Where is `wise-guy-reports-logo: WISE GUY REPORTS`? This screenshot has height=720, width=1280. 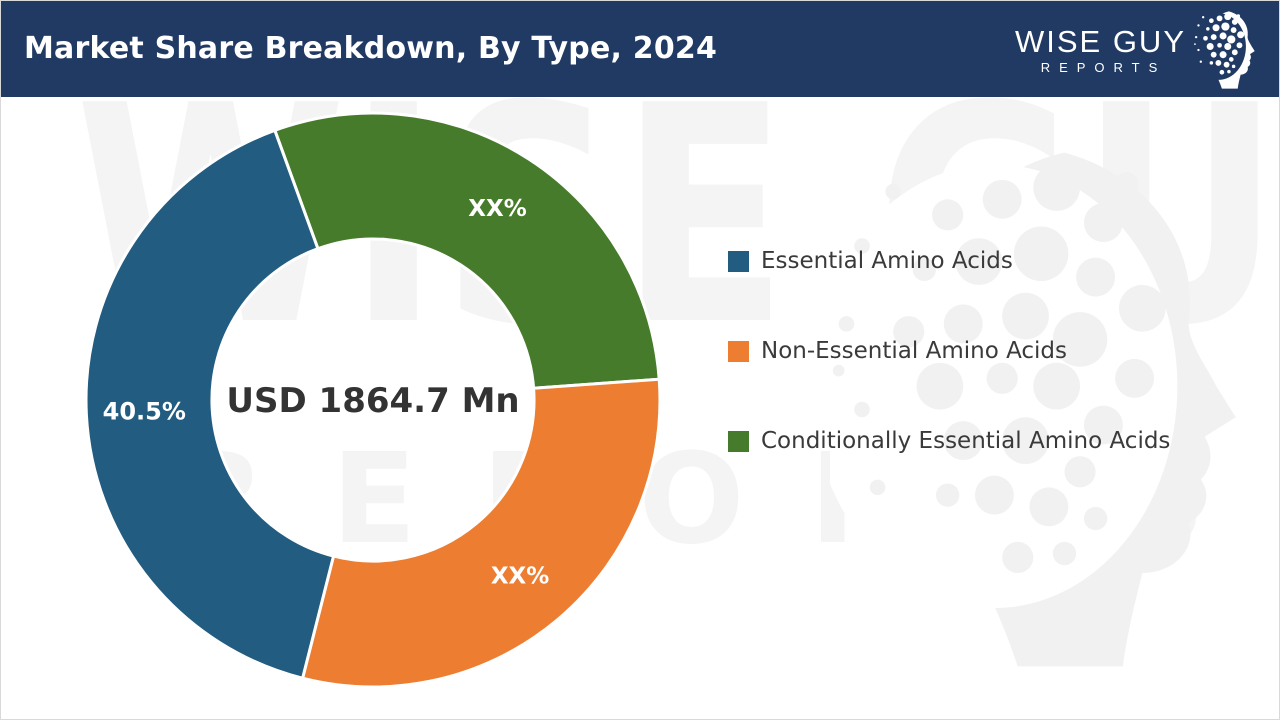 wise-guy-reports-logo: WISE GUY REPORTS is located at coordinates (1138, 50).